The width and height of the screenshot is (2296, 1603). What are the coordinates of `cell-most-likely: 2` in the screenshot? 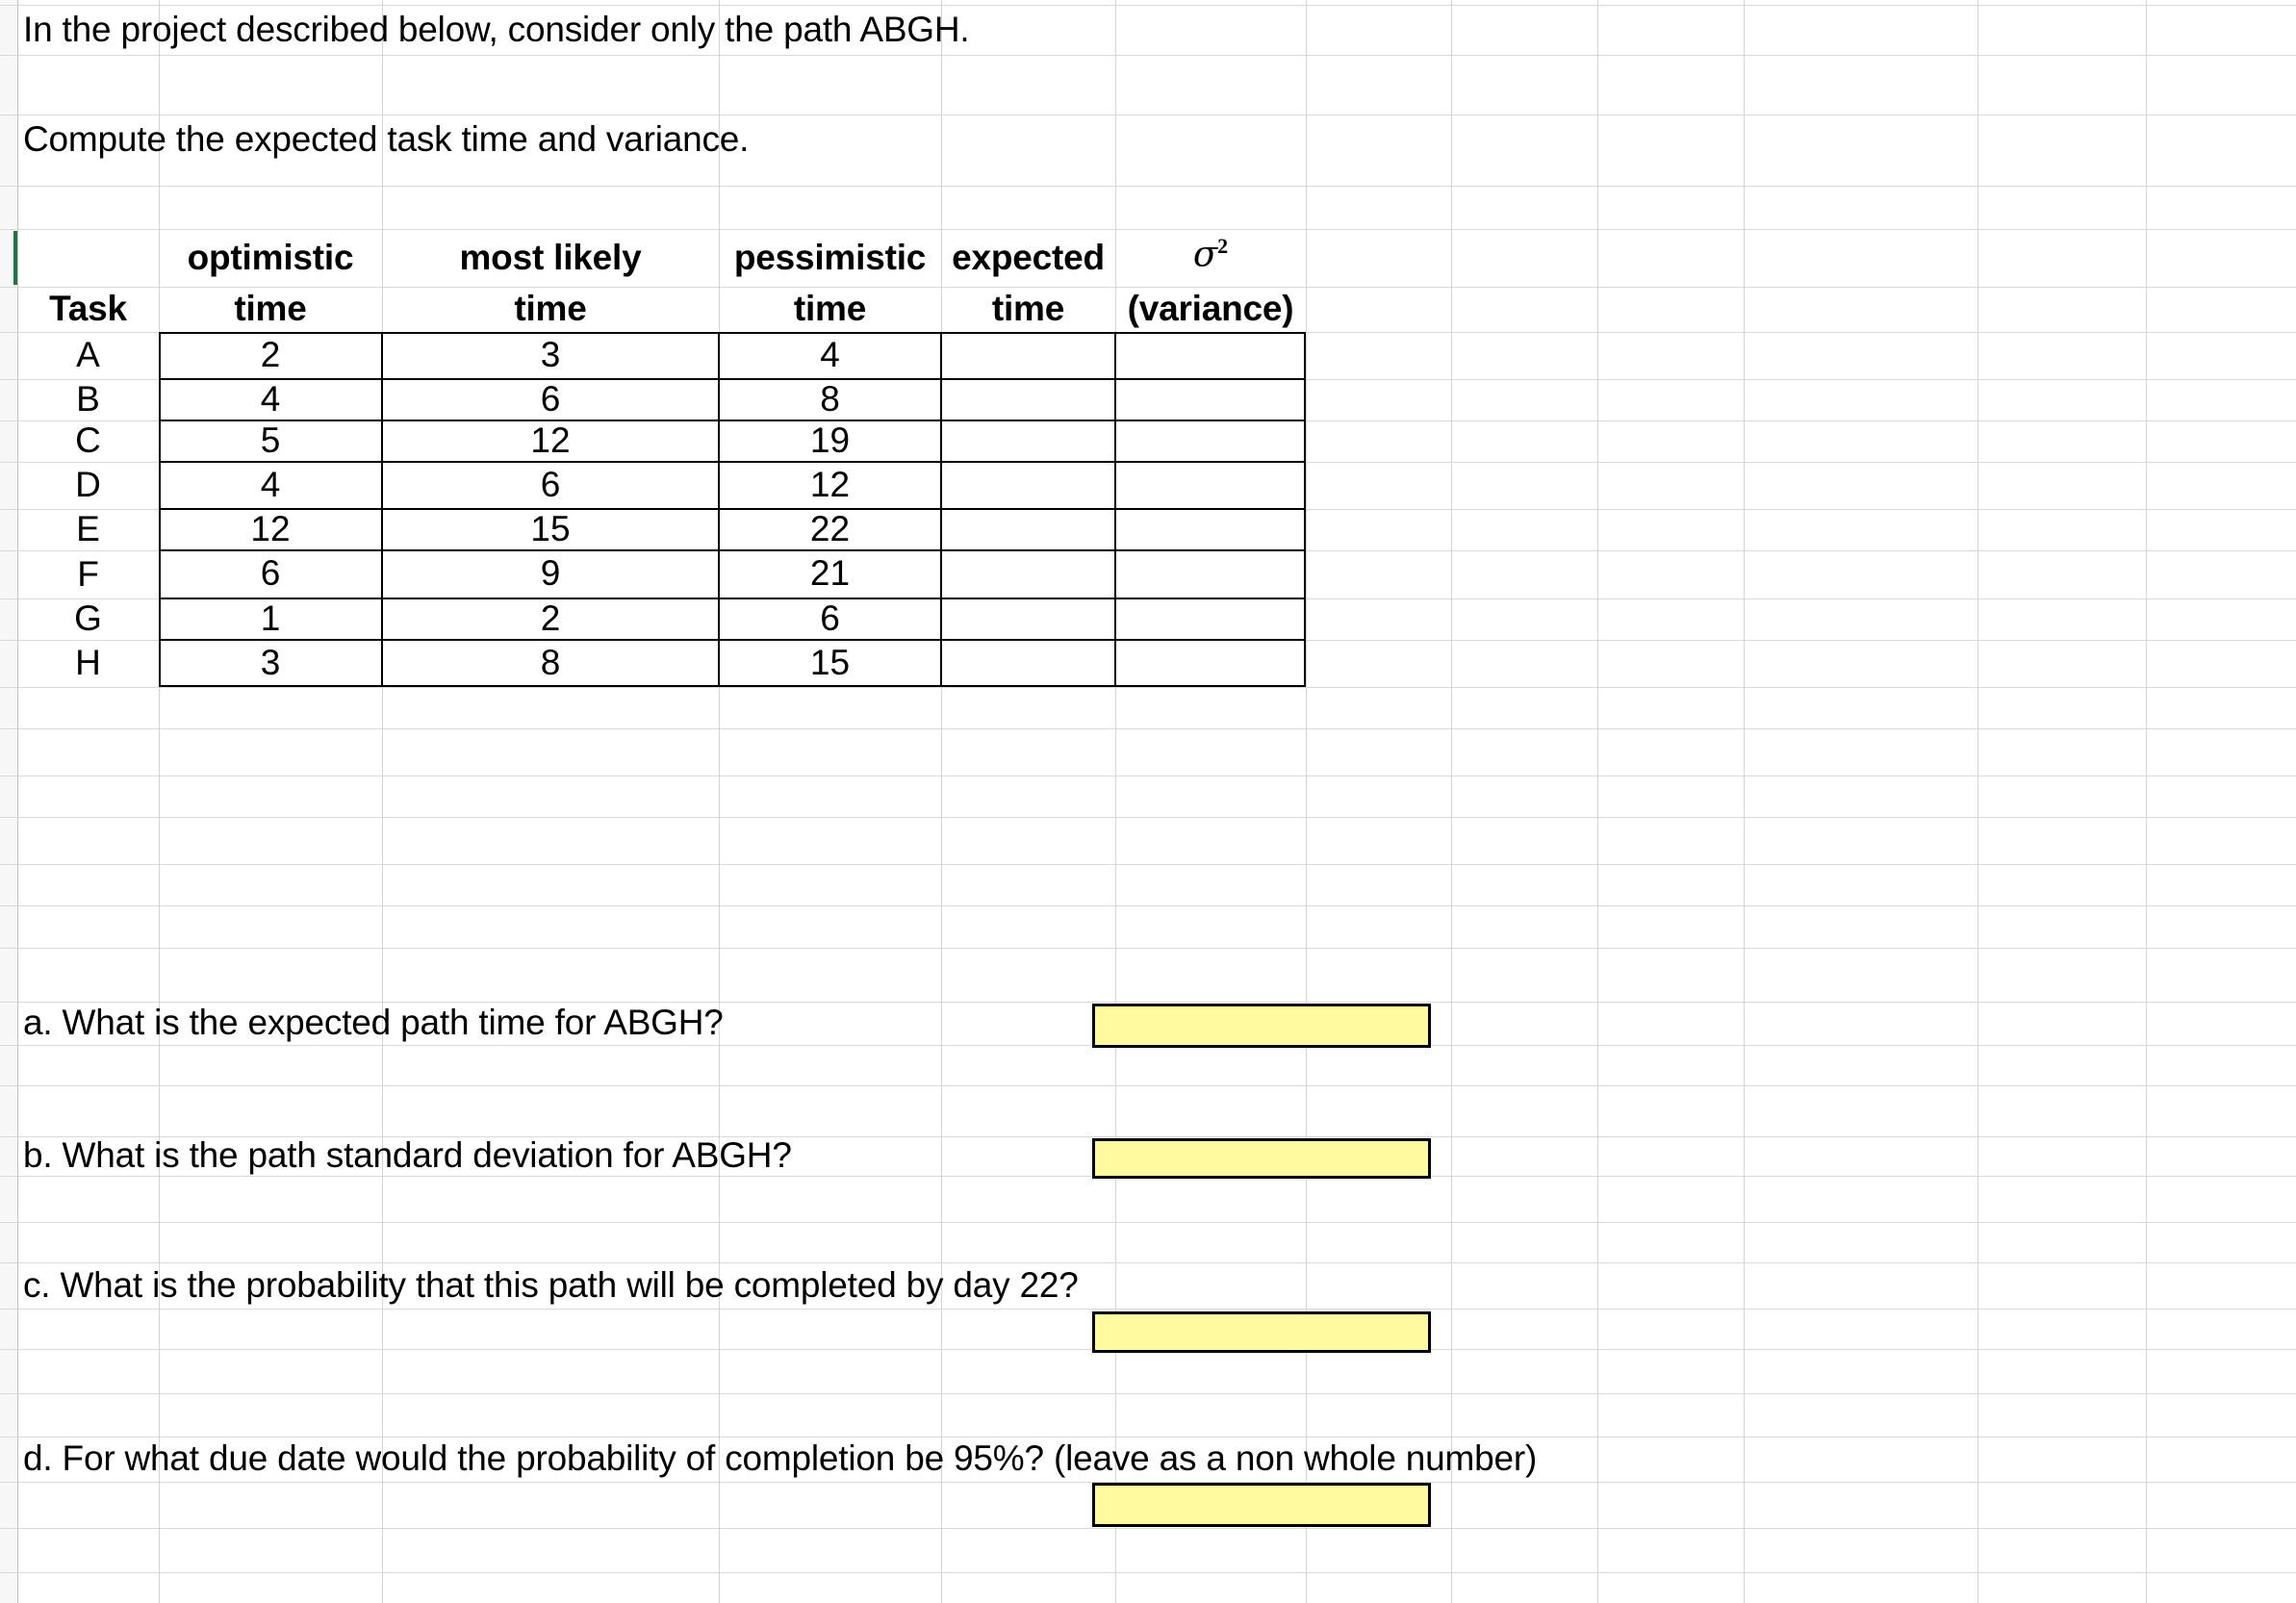 It's located at (550, 618).